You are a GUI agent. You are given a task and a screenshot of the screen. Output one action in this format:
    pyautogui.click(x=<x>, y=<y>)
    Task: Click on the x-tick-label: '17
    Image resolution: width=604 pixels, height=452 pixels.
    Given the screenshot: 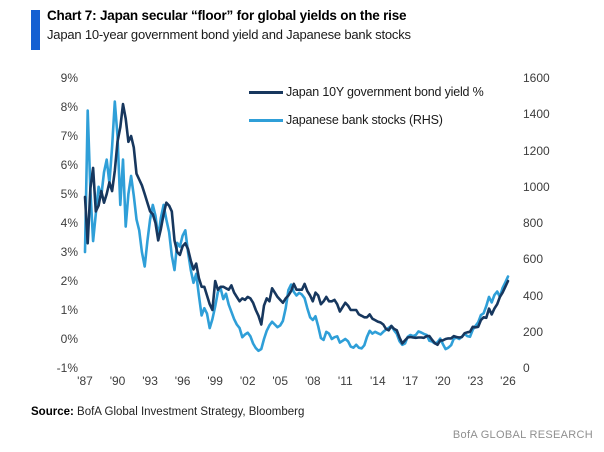 What is the action you would take?
    pyautogui.click(x=410, y=381)
    